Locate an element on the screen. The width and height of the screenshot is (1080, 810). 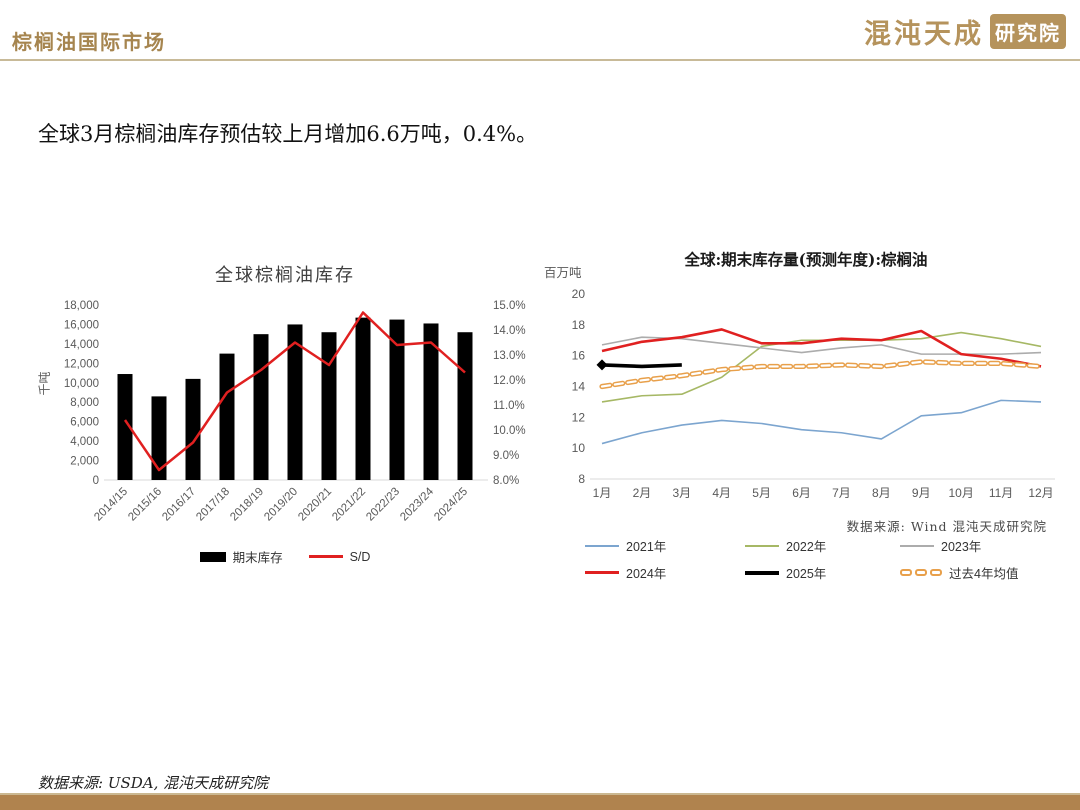
left-axis-tick-label: 0 is located at coordinates (96, 481).